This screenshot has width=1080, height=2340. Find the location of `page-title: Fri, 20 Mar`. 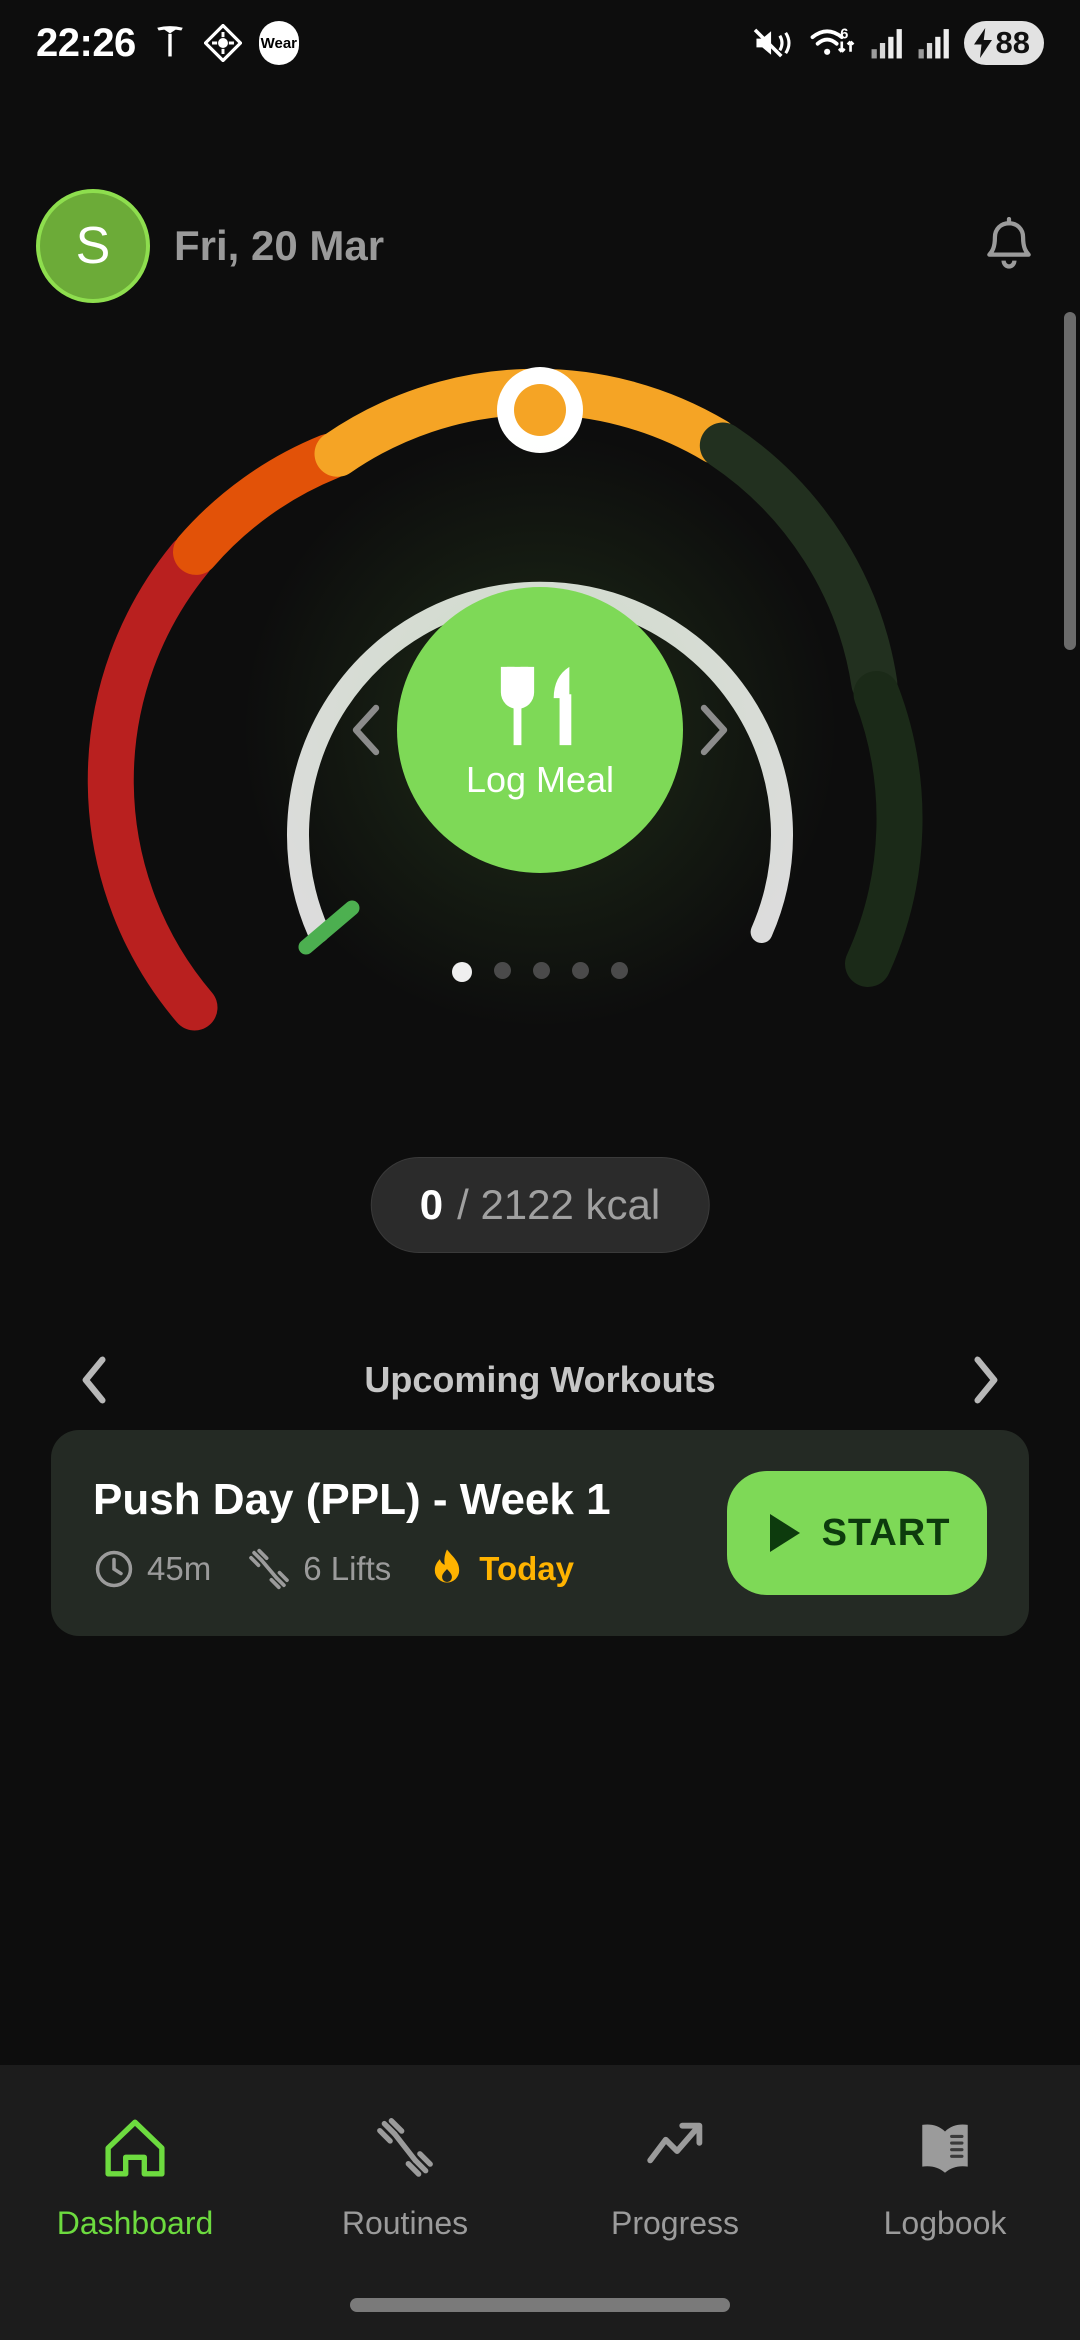

page-title: Fri, 20 Mar is located at coordinates (279, 245).